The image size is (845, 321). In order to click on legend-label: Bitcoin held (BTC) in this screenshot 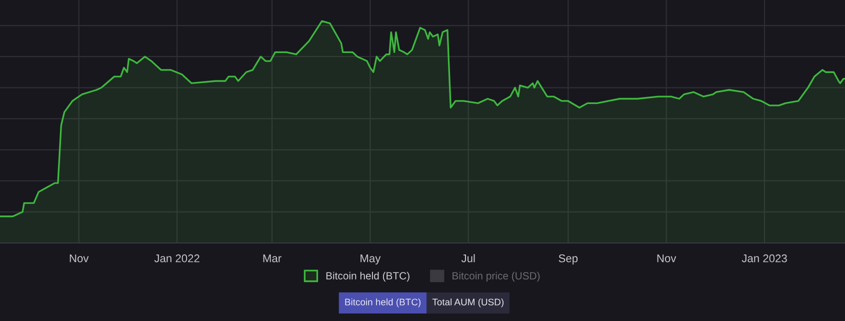, I will do `click(368, 277)`.